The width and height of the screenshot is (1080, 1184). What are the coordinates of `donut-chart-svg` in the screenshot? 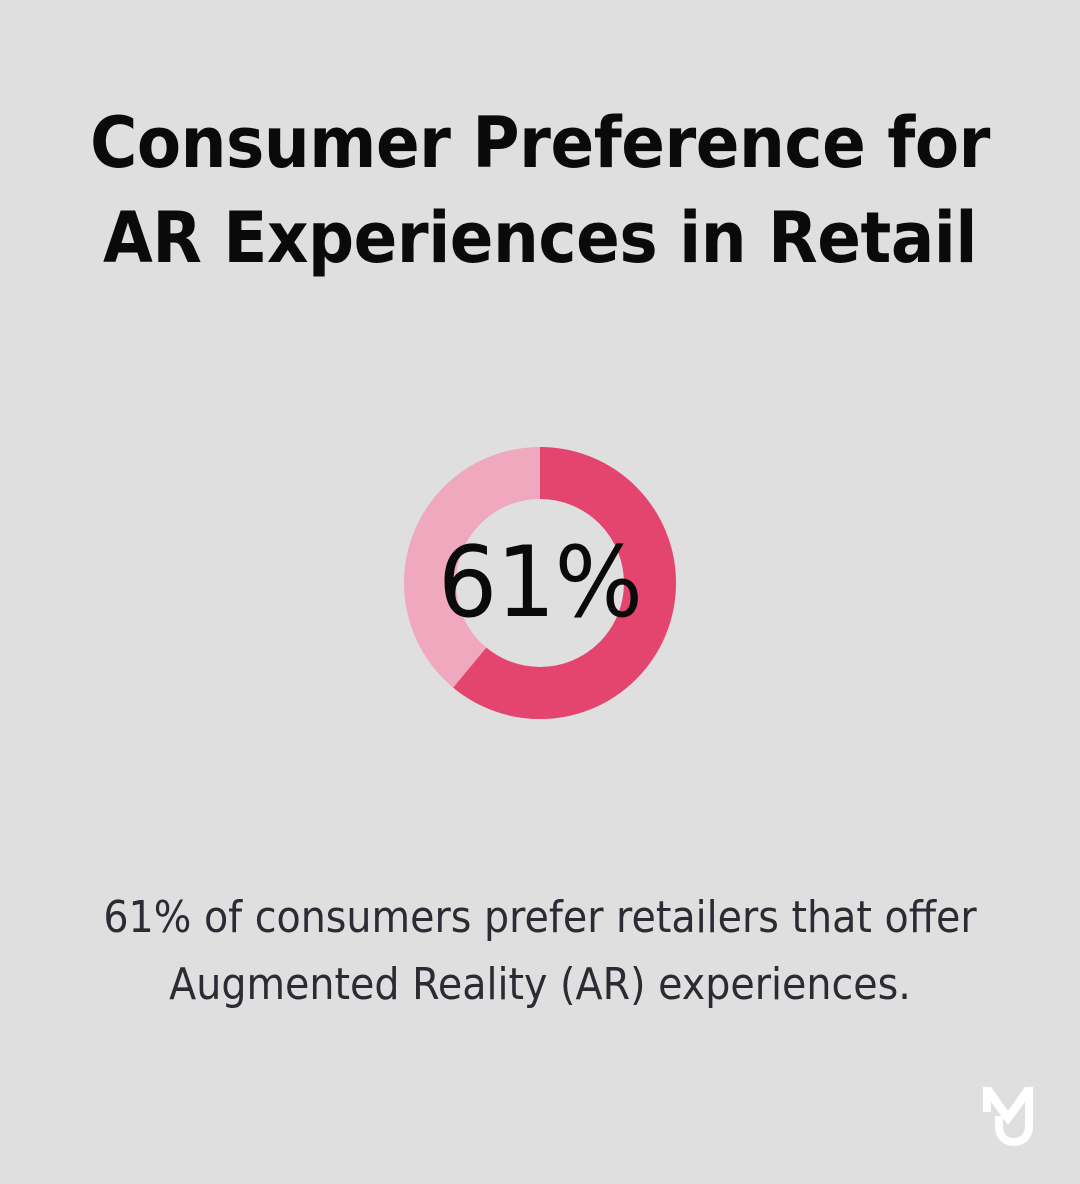 It's located at (540, 583).